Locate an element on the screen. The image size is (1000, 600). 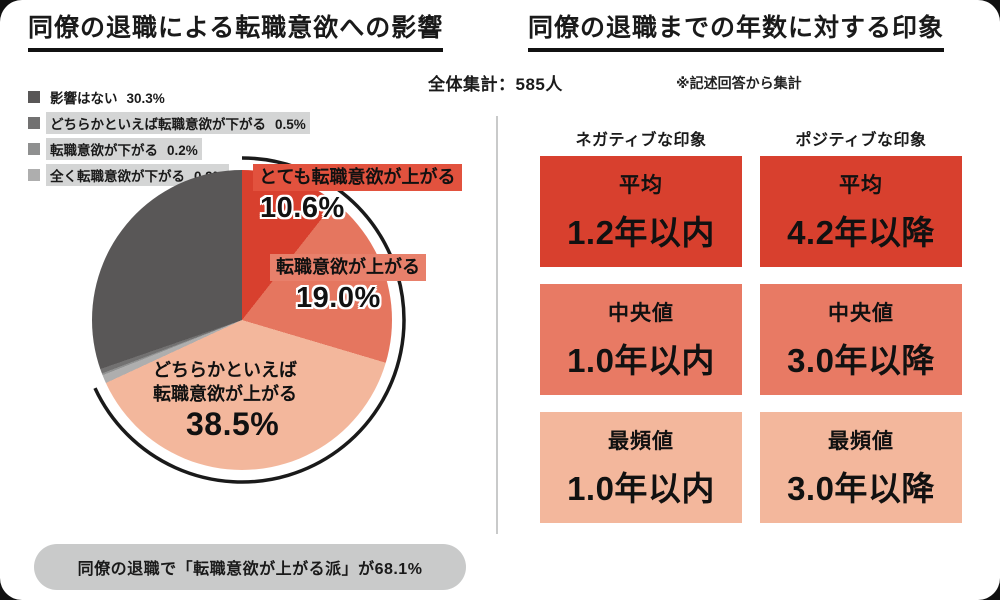
positive-column-header: ポジティブな印象 is located at coordinates (861, 140).